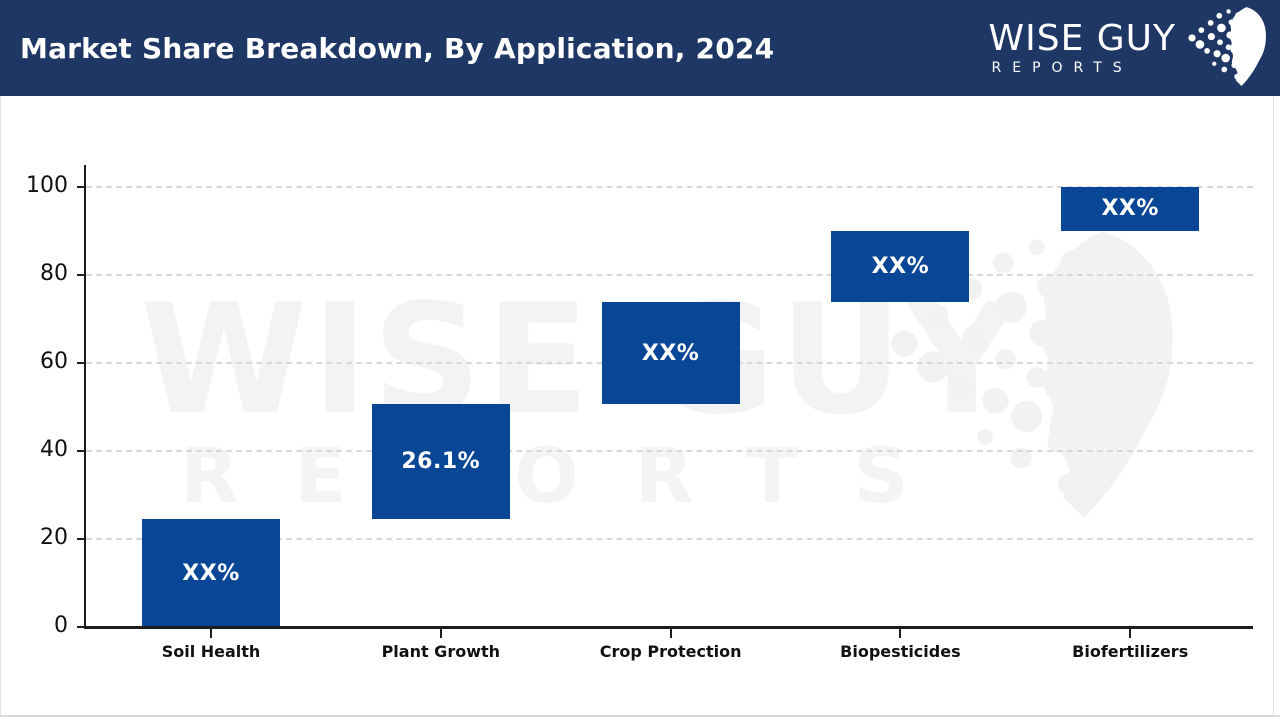 This screenshot has height=720, width=1280. What do you see at coordinates (1082, 38) in the screenshot?
I see `brand-name: WISE GUY` at bounding box center [1082, 38].